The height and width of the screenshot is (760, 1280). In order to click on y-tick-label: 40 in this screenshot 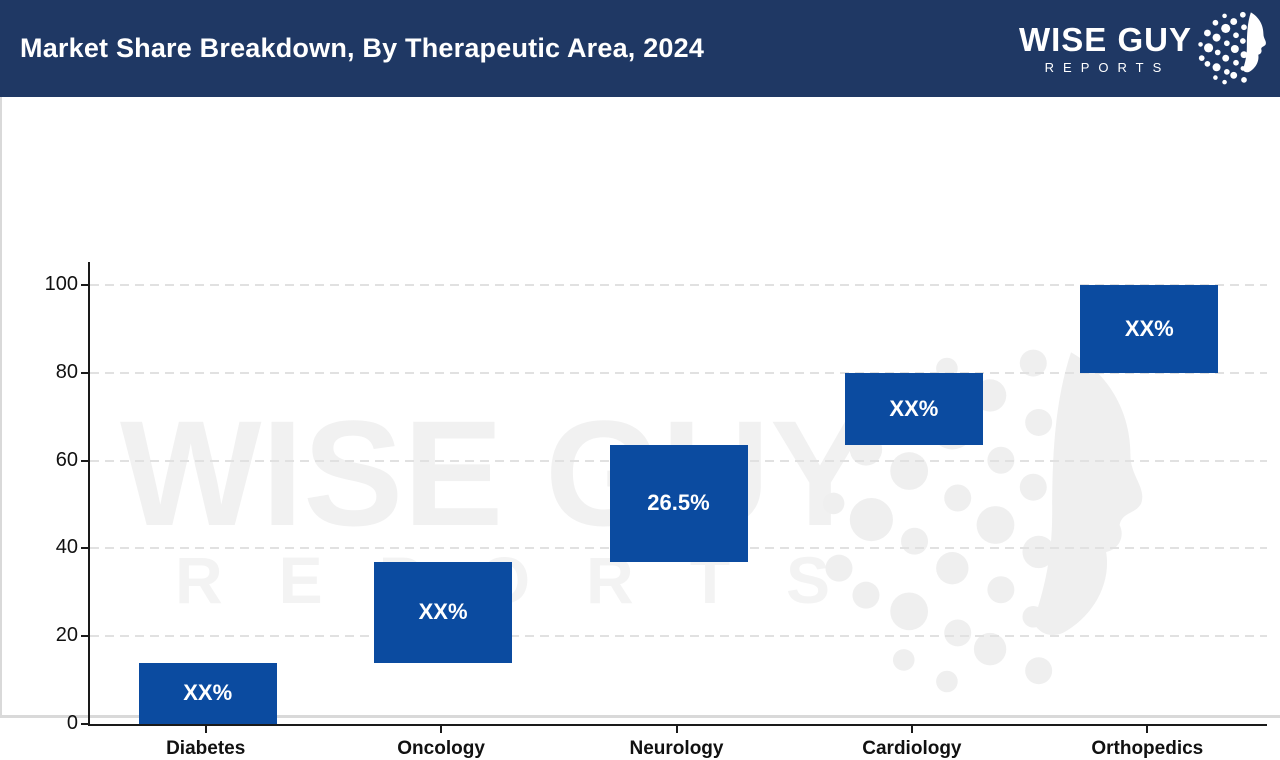, I will do `click(66, 547)`.